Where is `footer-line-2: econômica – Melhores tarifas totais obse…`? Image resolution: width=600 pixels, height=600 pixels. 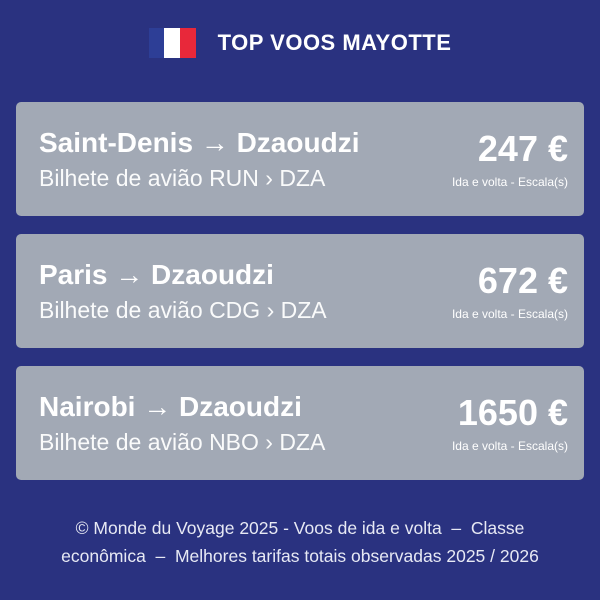
footer-line-2: econômica – Melhores tarifas totais obse… is located at coordinates (300, 556).